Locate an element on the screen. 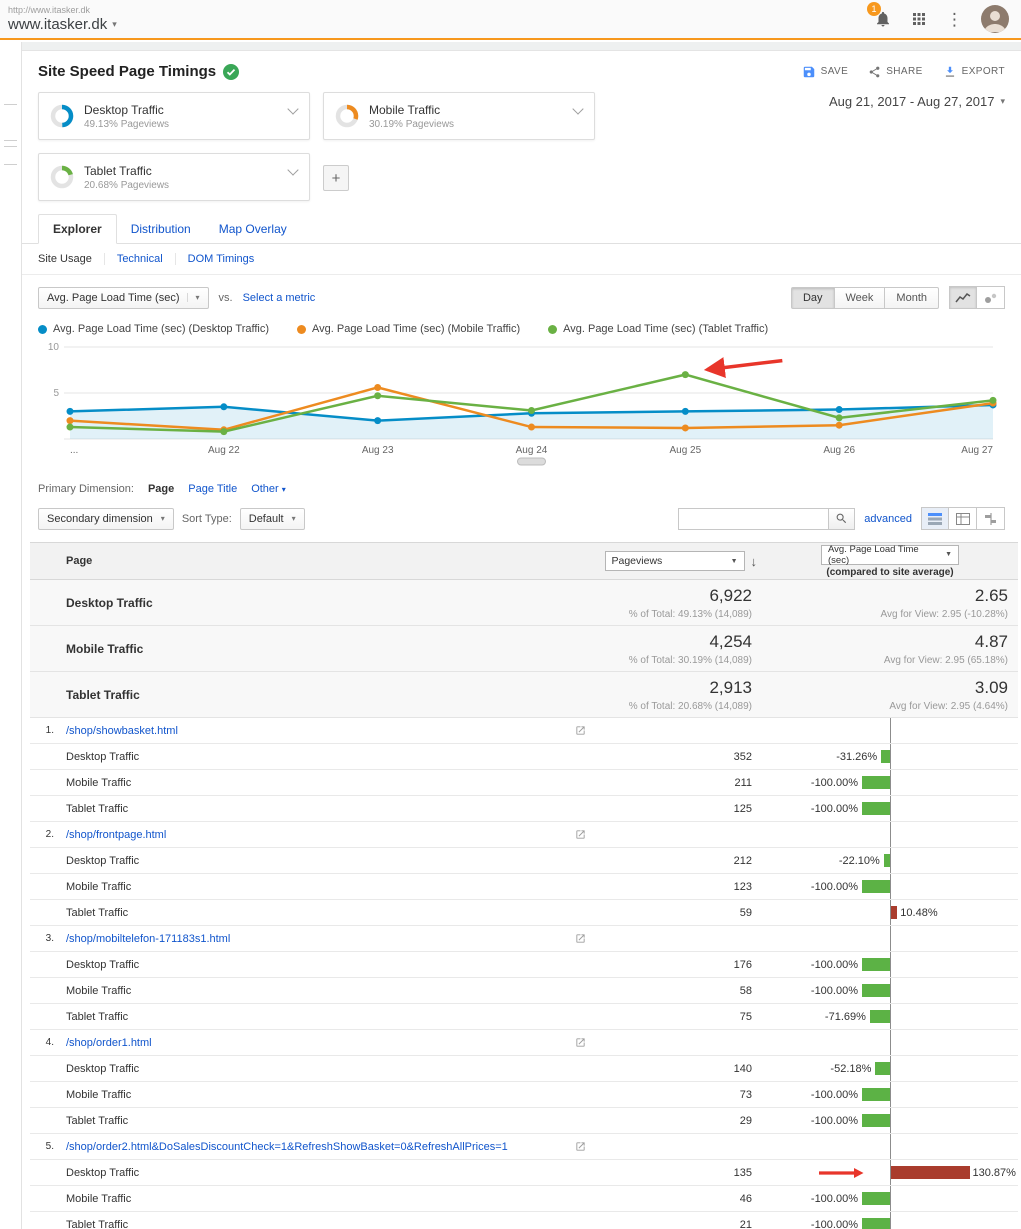 Image resolution: width=1021 pixels, height=1229 pixels. subtab-site-usage: Site Usage is located at coordinates (71, 259).